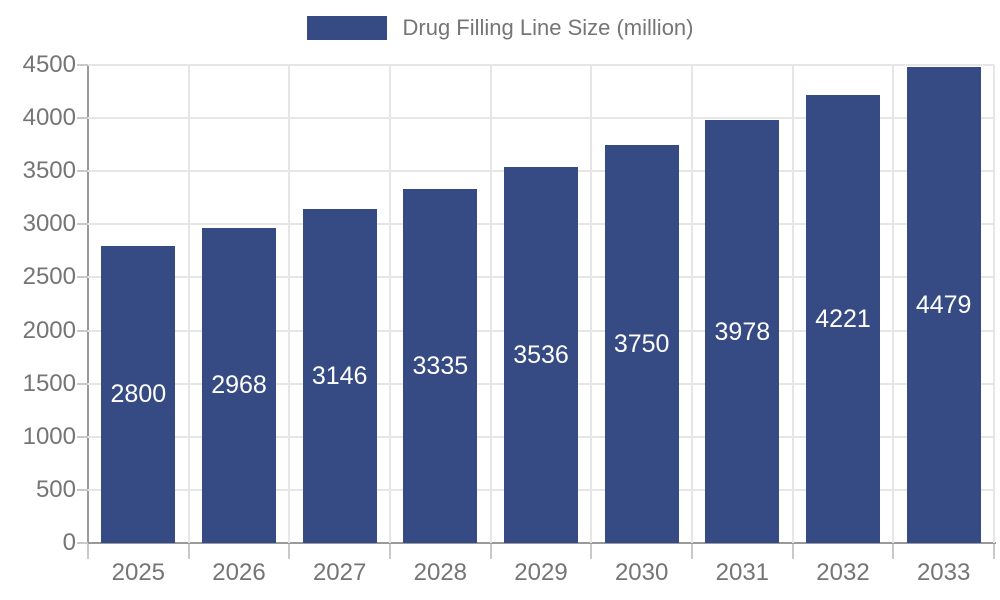 The height and width of the screenshot is (600, 1000). I want to click on bar-value-label: 2968, so click(239, 385).